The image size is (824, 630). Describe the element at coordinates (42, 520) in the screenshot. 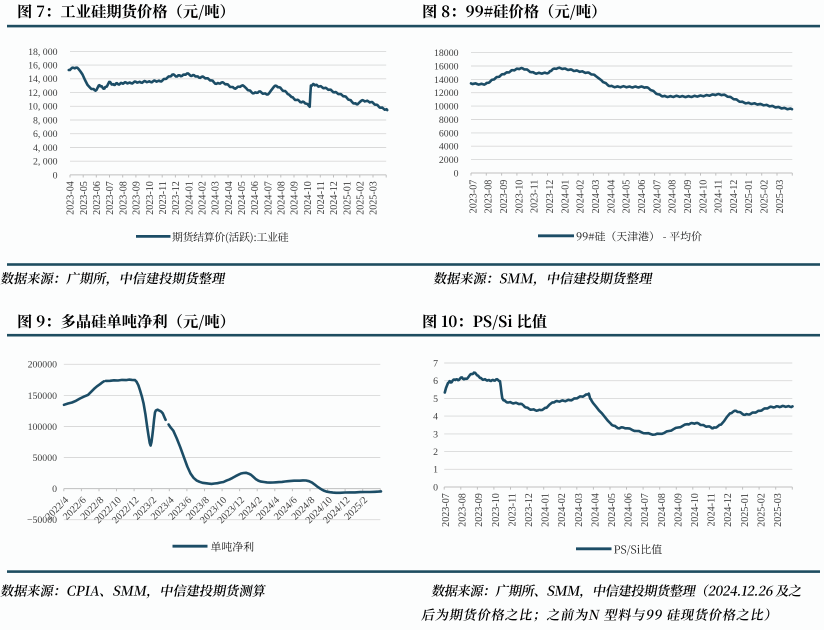

I see `svg-text: −50000` at that location.